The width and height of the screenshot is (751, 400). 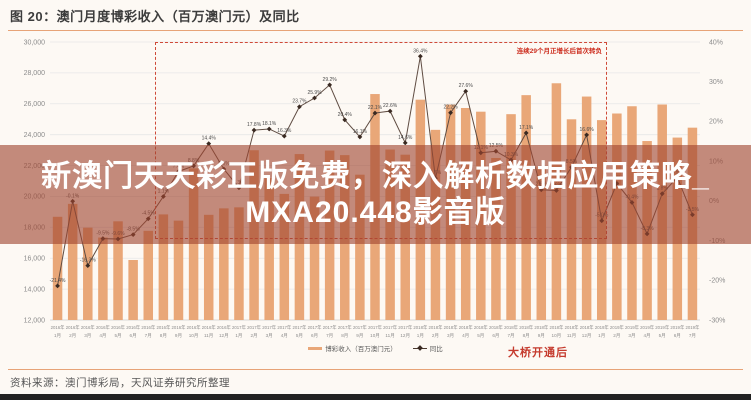 I want to click on yoy-value-label: 22.2%, so click(x=450, y=108).